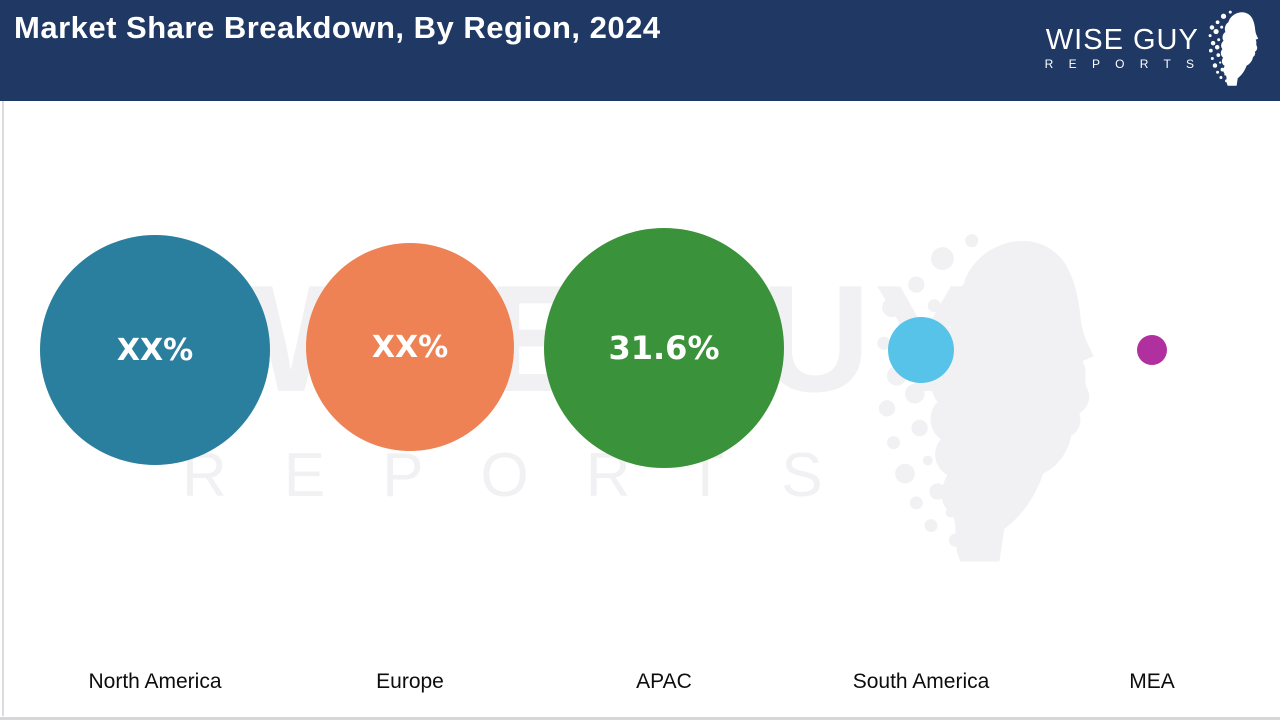 This screenshot has height=720, width=1280. What do you see at coordinates (3, 408) in the screenshot?
I see `chart-left-border` at bounding box center [3, 408].